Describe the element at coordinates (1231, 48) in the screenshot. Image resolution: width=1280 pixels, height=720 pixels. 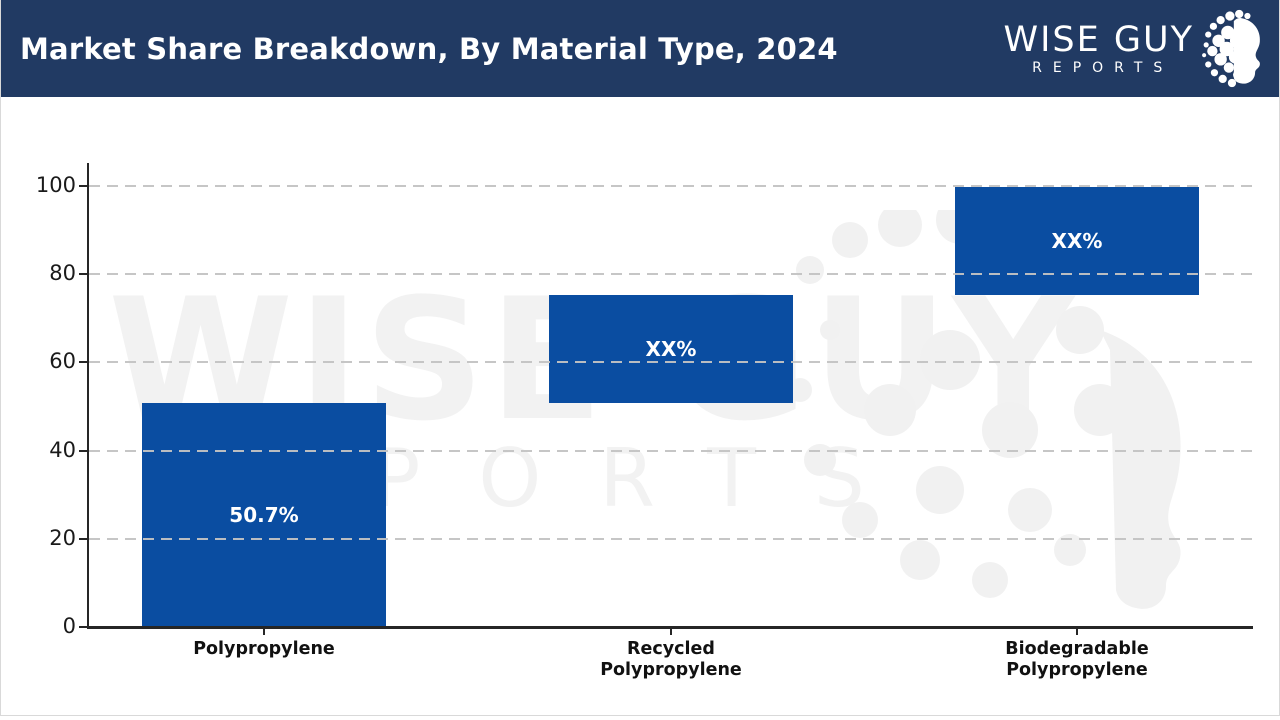
I see `dotted-face-icon` at that location.